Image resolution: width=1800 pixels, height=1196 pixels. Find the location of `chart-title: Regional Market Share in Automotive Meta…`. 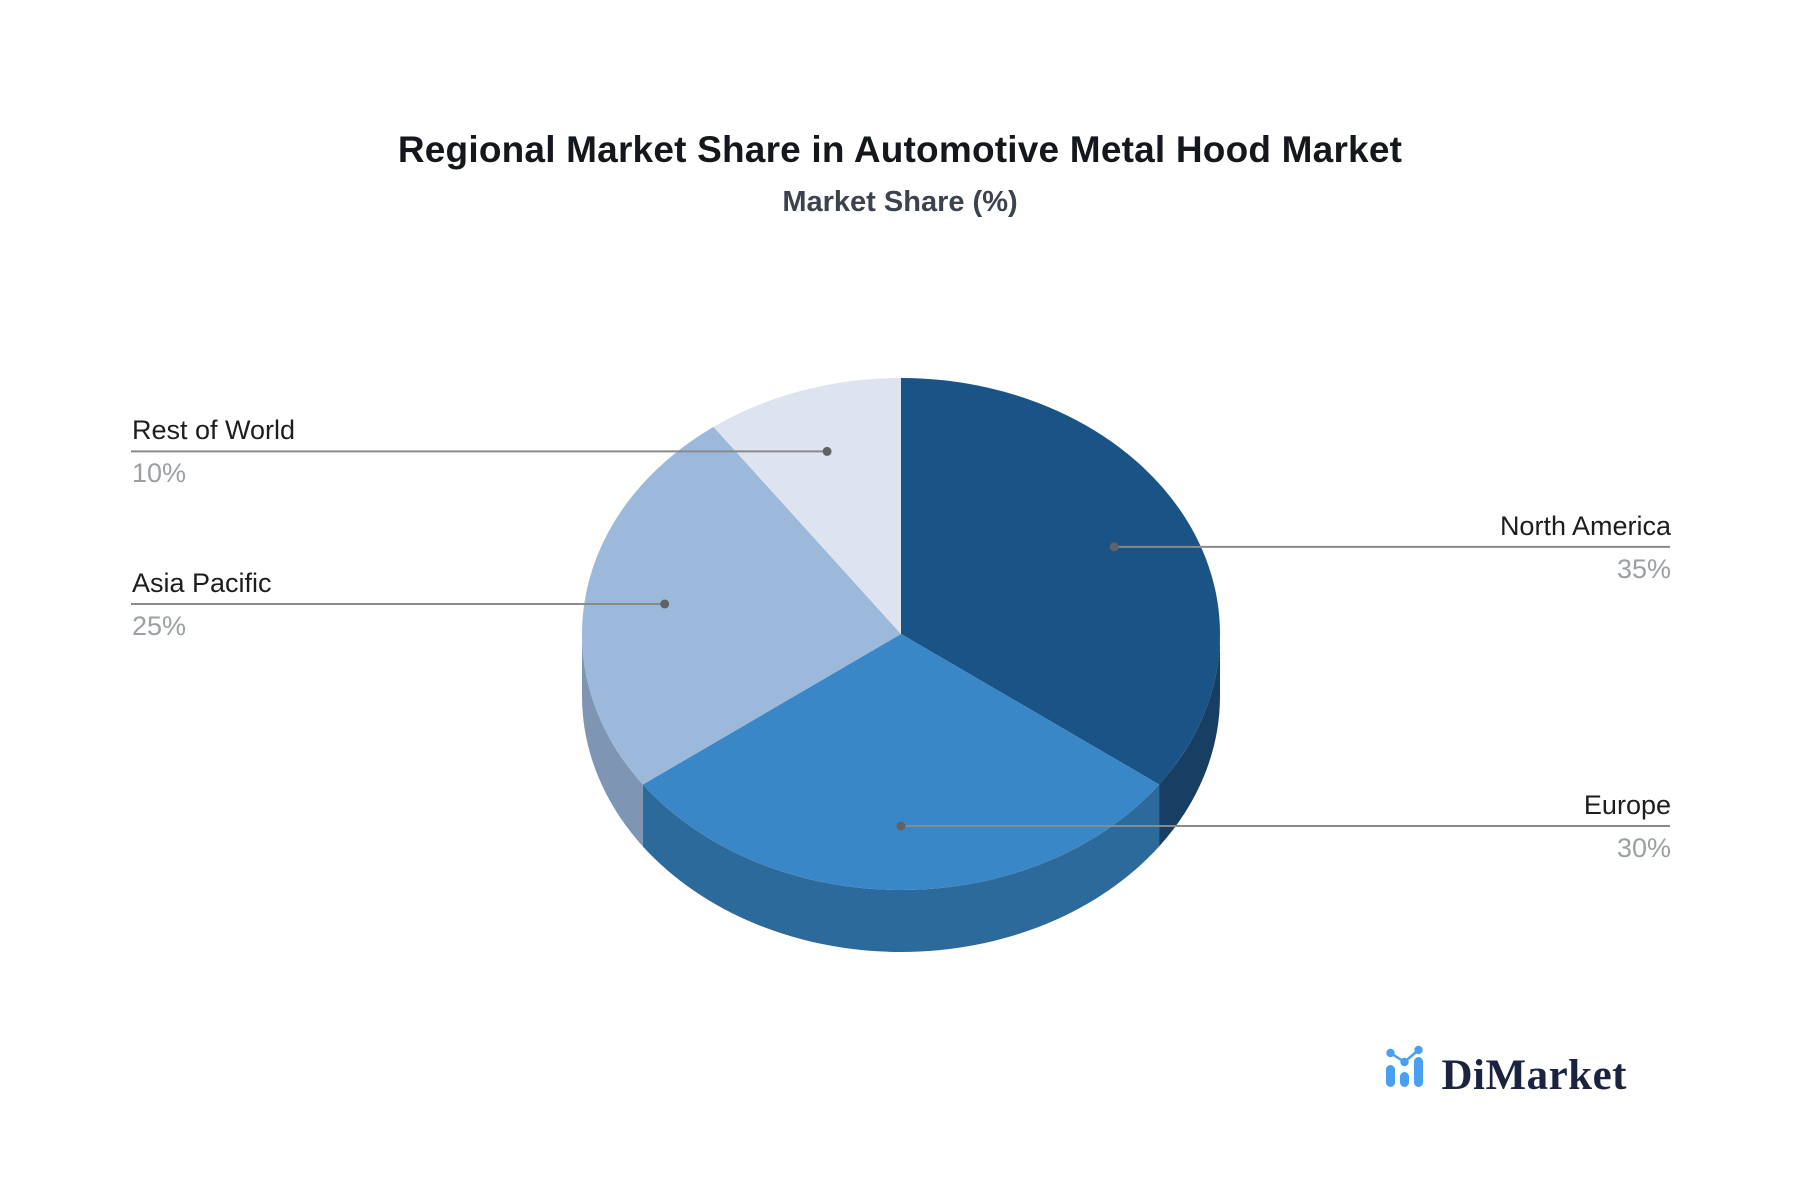

chart-title: Regional Market Share in Automotive Meta… is located at coordinates (900, 149).